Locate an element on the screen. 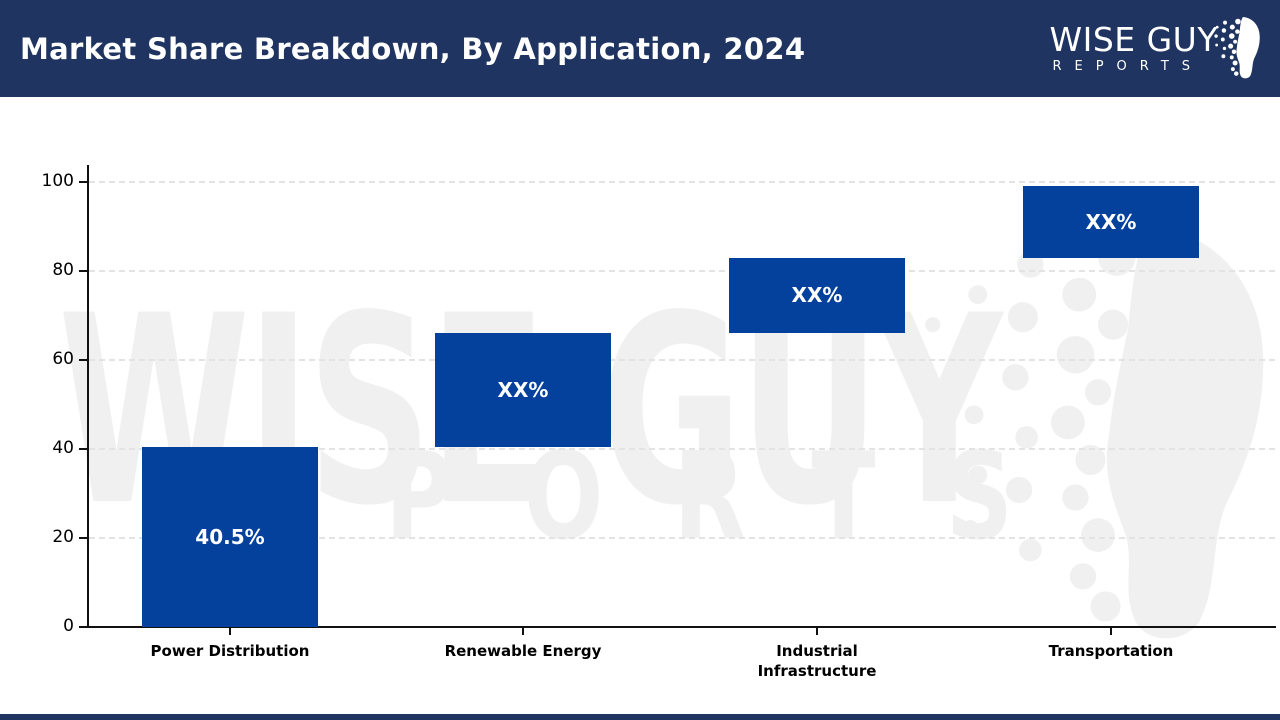  x-axis-label-transportation: Transportation is located at coordinates (1111, 651).